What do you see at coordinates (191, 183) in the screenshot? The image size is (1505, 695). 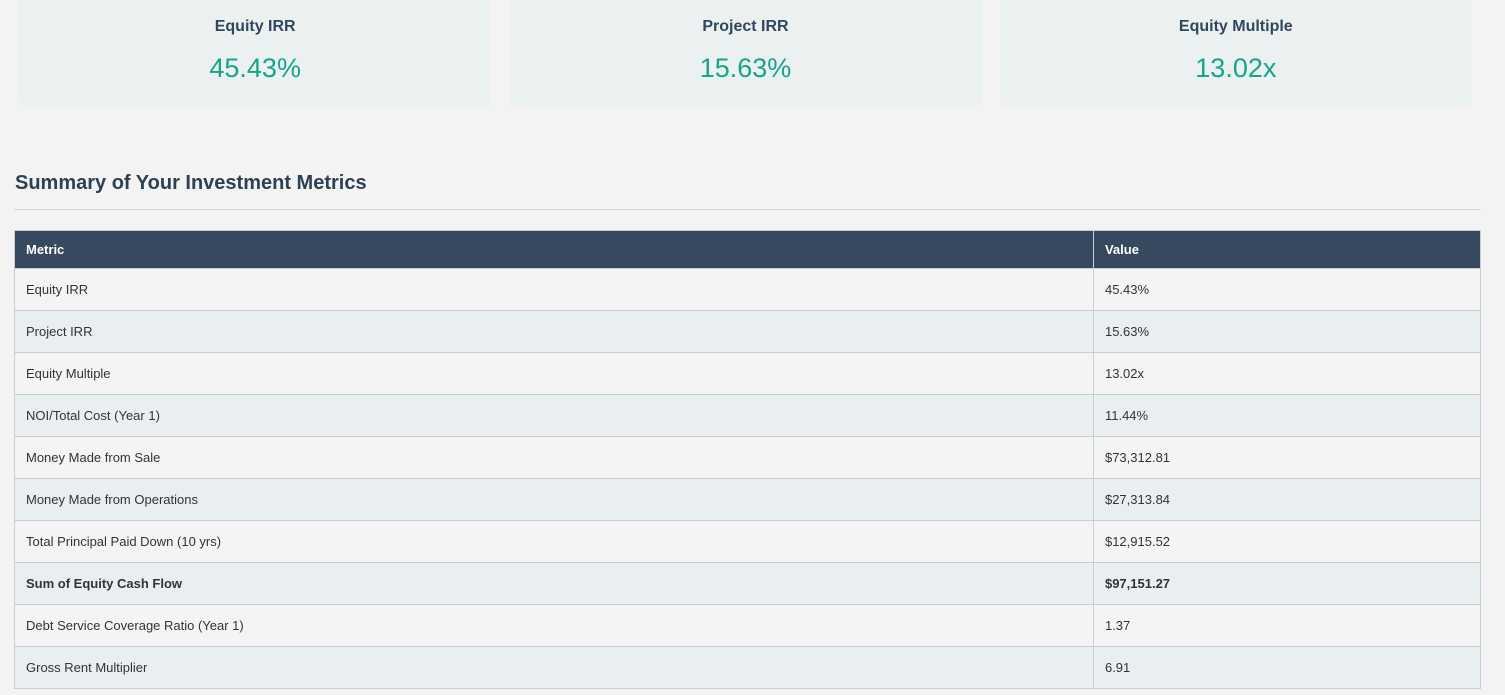 I see `page-title: Summary of Your Investment Metrics` at bounding box center [191, 183].